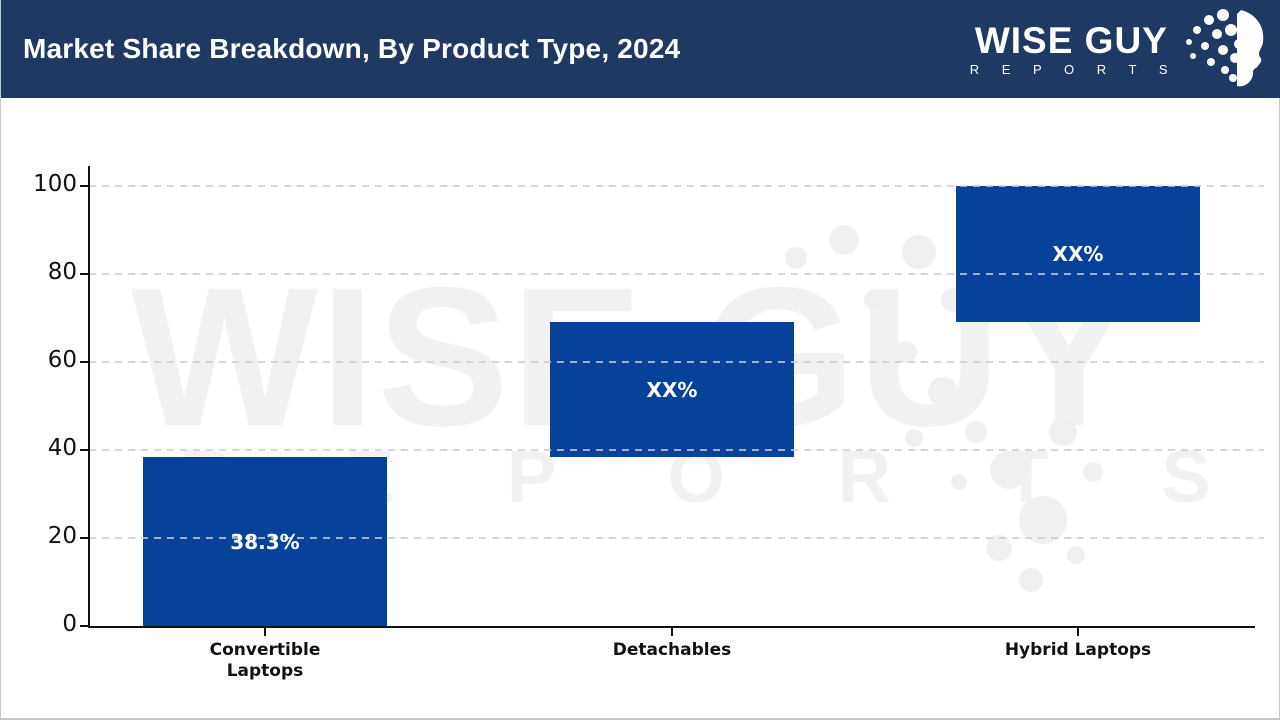 This screenshot has width=1280, height=720. I want to click on logo-reports-text: R E P O R T S, so click(1073, 69).